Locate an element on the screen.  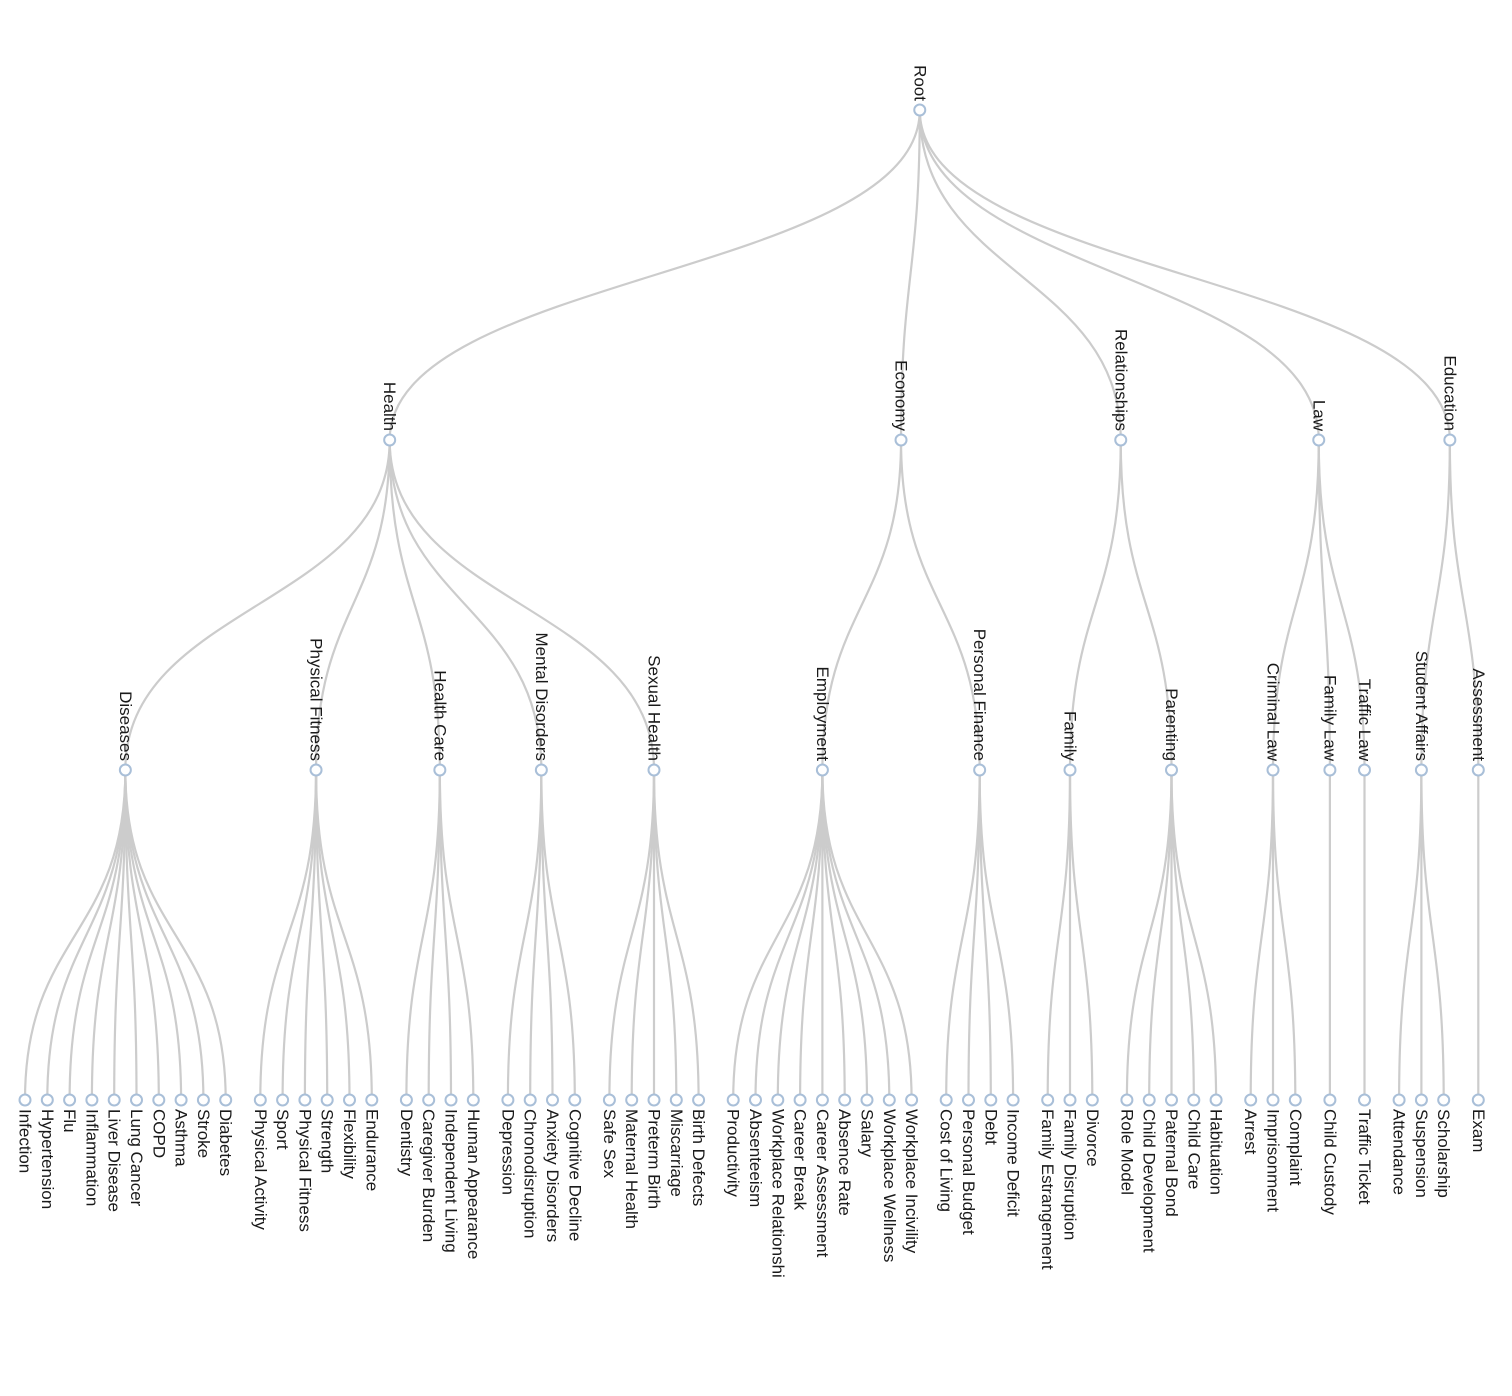
node-circle-sexual-health is located at coordinates (654, 770).